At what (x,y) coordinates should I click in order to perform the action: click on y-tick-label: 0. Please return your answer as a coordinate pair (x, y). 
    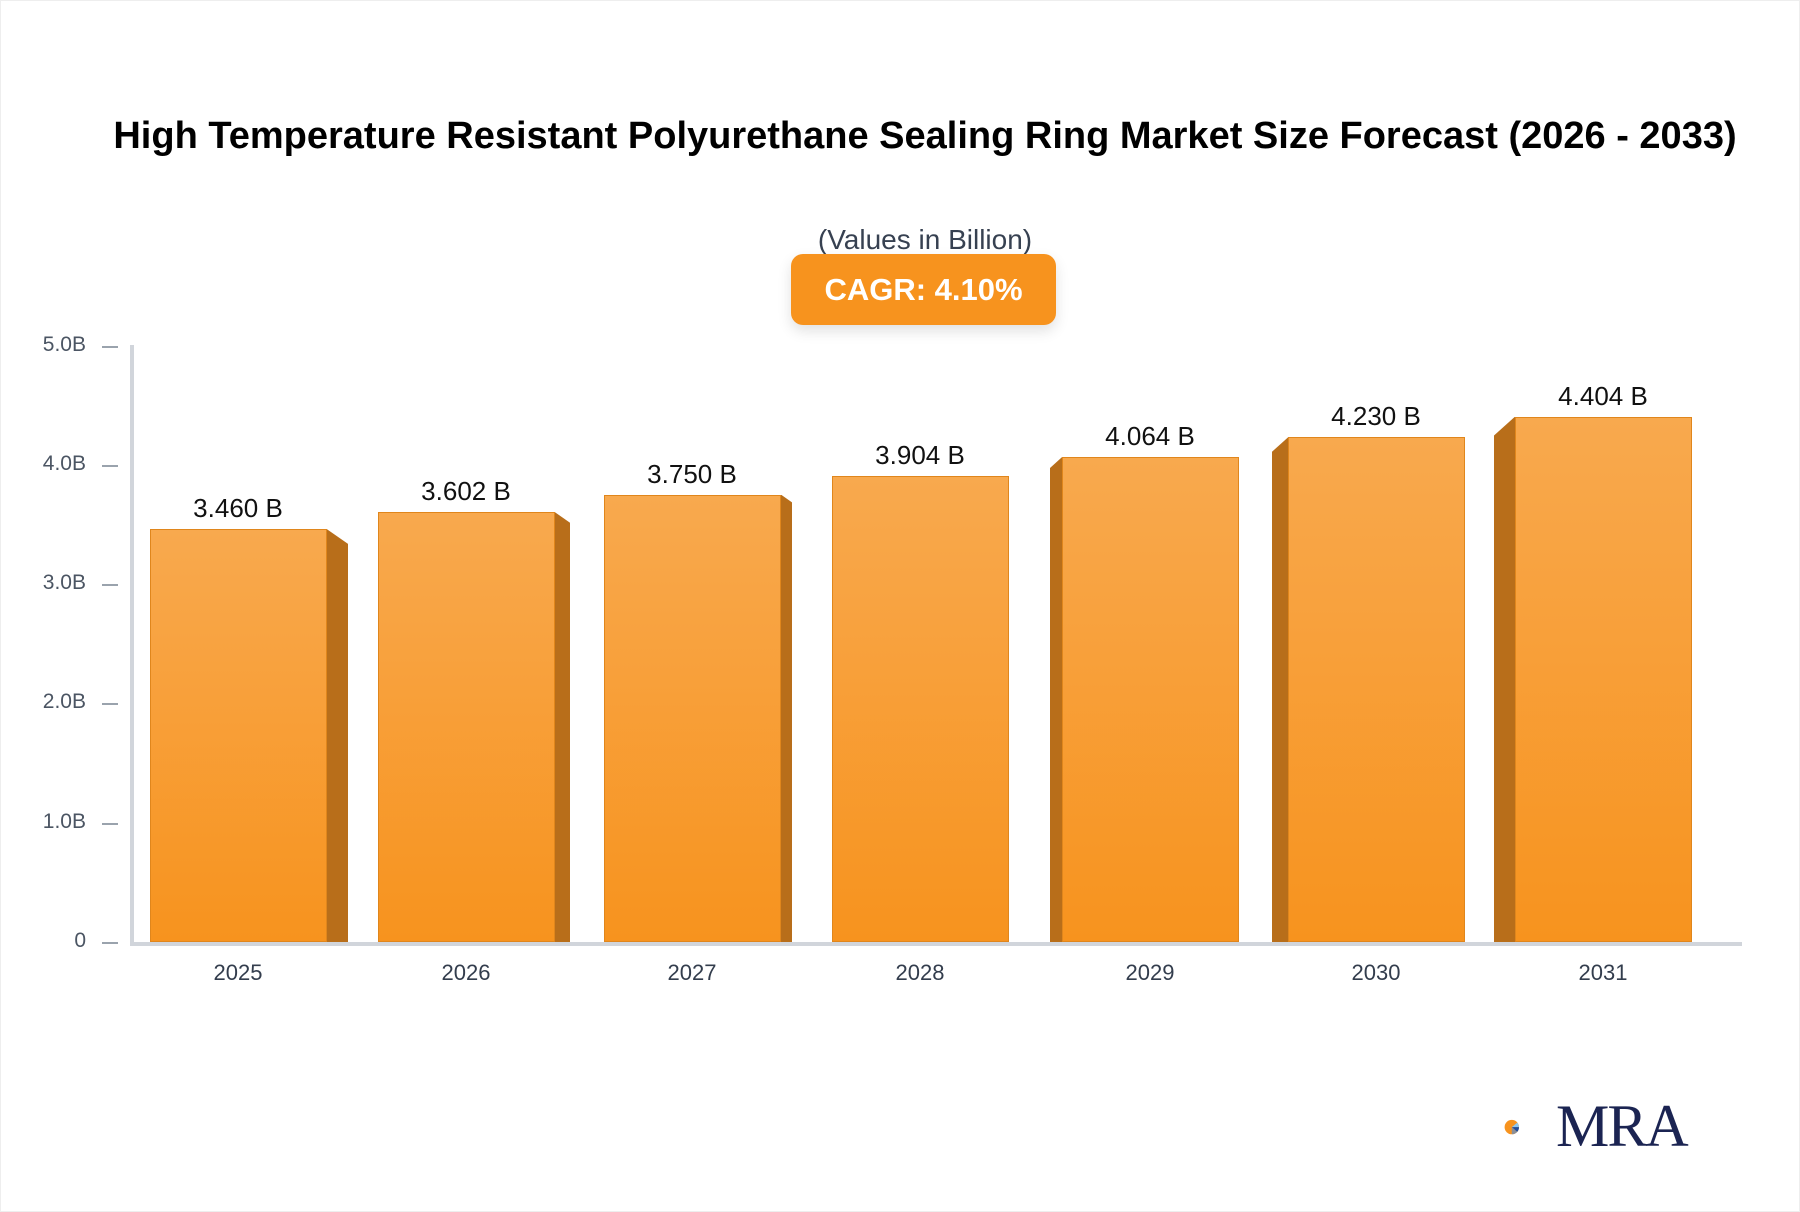
    Looking at the image, I should click on (80, 940).